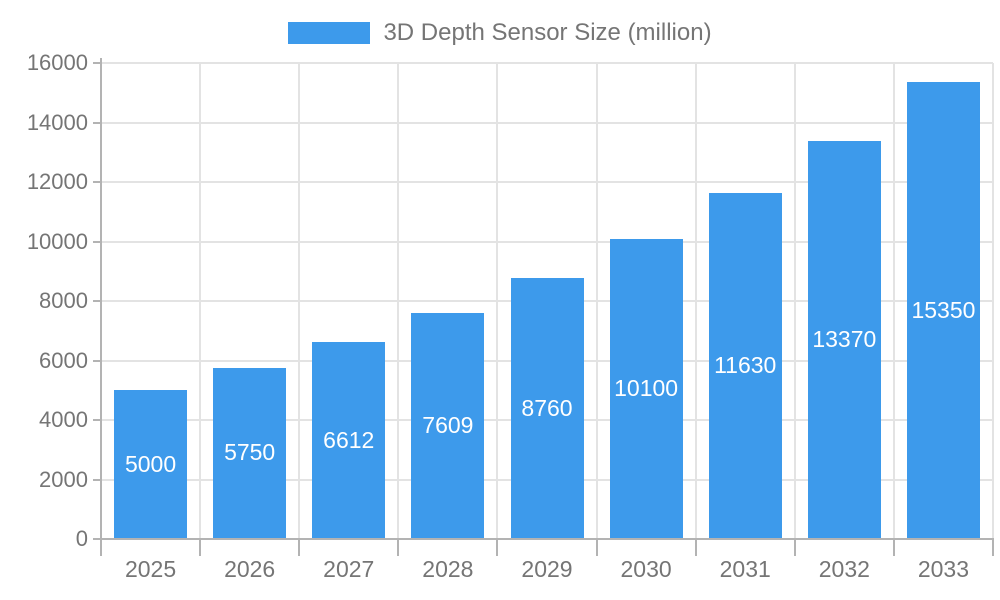 Image resolution: width=1000 pixels, height=600 pixels. I want to click on y-axis-tick-label: 0, so click(81, 538).